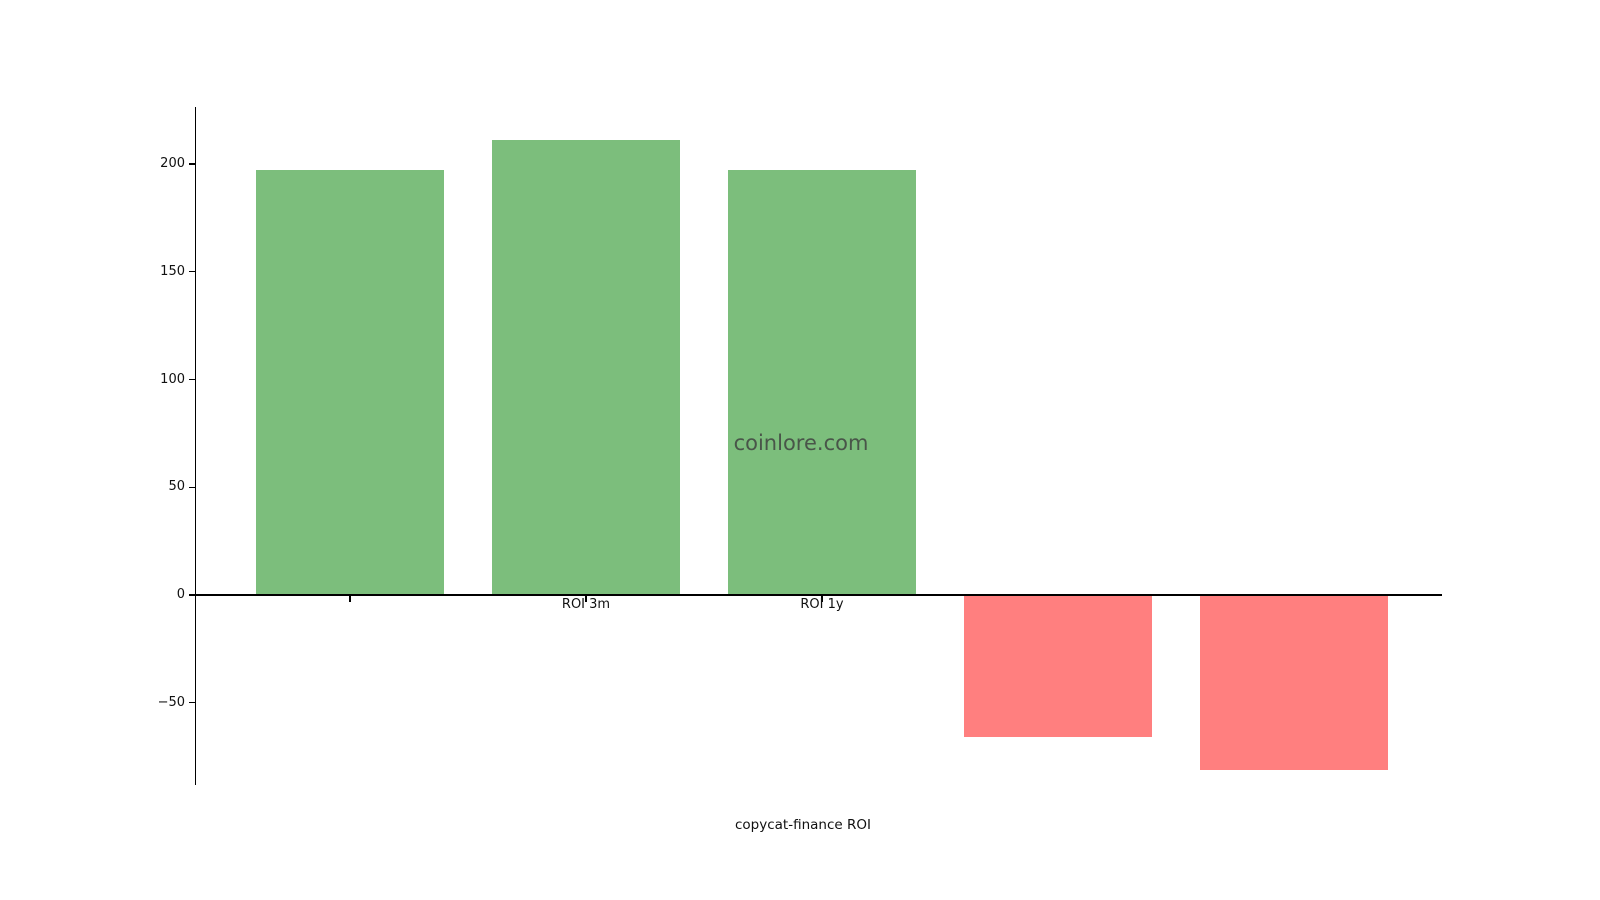  I want to click on watermark-text: coinlore.com, so click(801, 443).